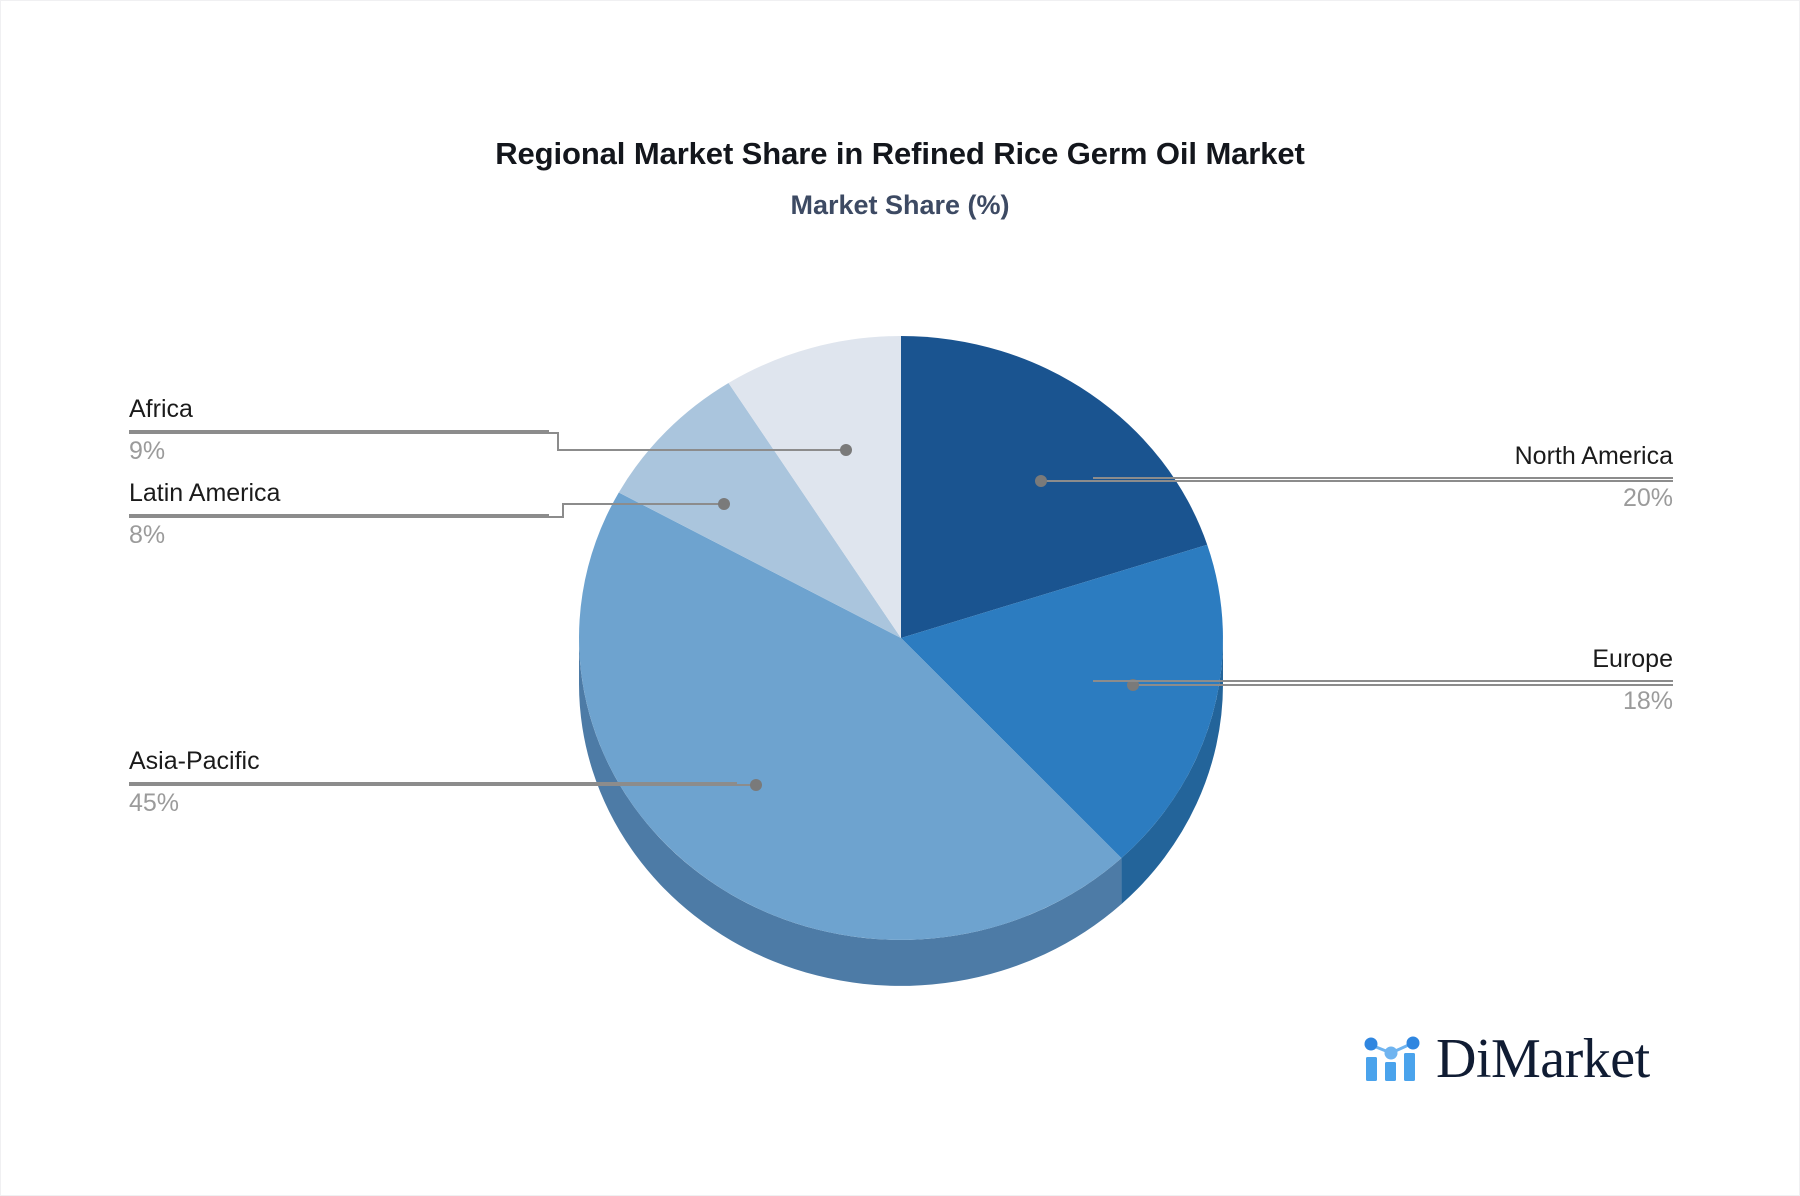  What do you see at coordinates (815, 487) in the screenshot?
I see `pie-slice-africa` at bounding box center [815, 487].